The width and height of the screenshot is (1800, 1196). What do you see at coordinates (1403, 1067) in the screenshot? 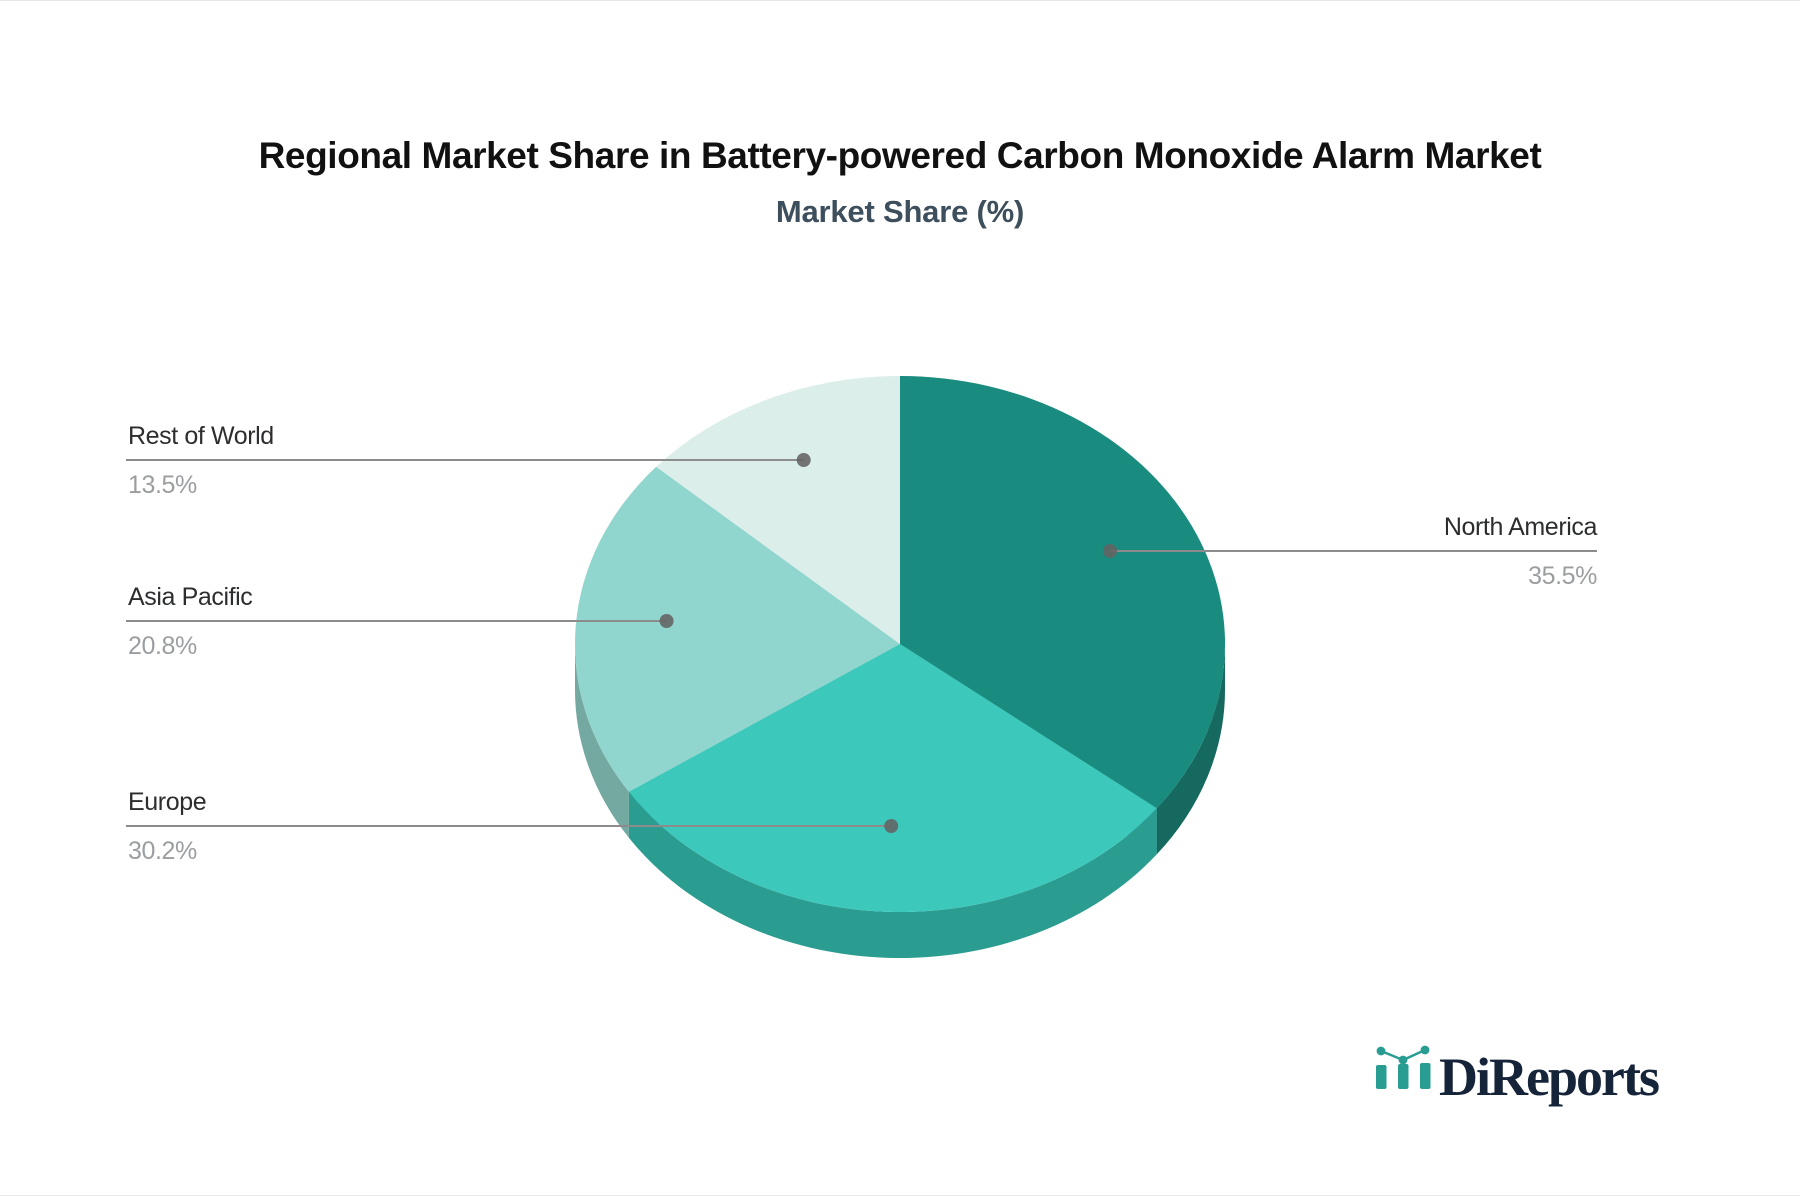
I see `logo-bar-chart-icon` at bounding box center [1403, 1067].